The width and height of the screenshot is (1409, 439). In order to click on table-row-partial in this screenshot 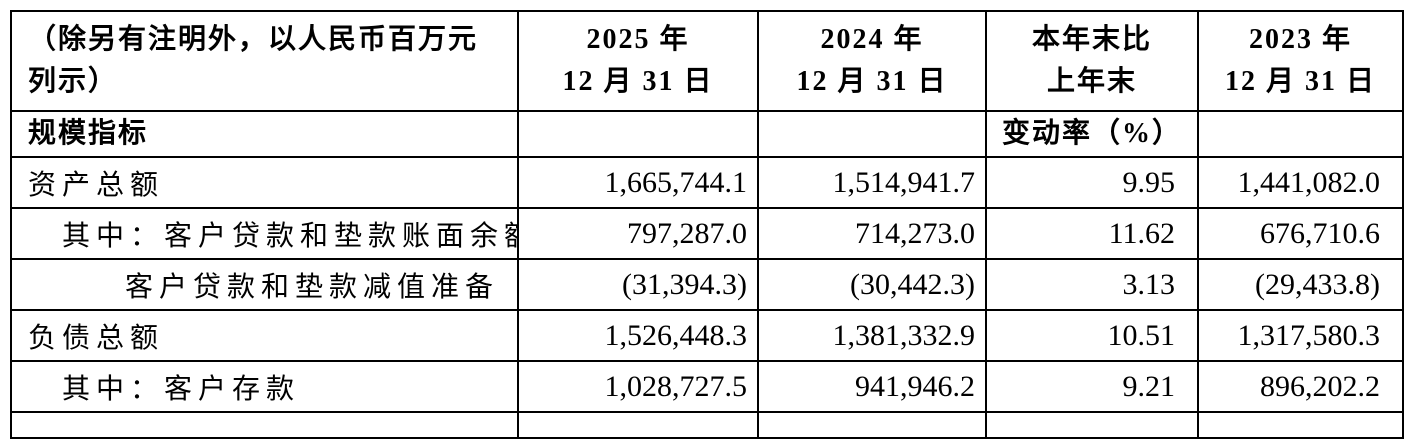, I will do `click(707, 425)`.